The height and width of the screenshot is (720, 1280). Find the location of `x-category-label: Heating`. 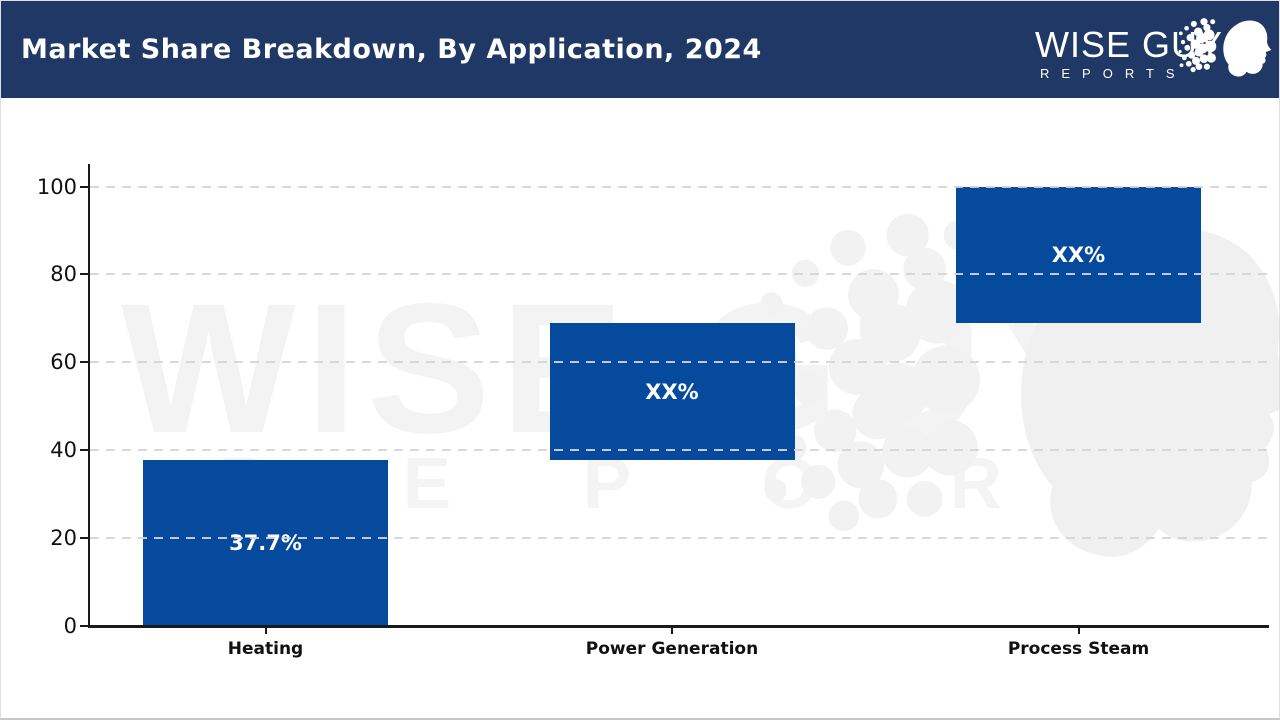

x-category-label: Heating is located at coordinates (265, 649).